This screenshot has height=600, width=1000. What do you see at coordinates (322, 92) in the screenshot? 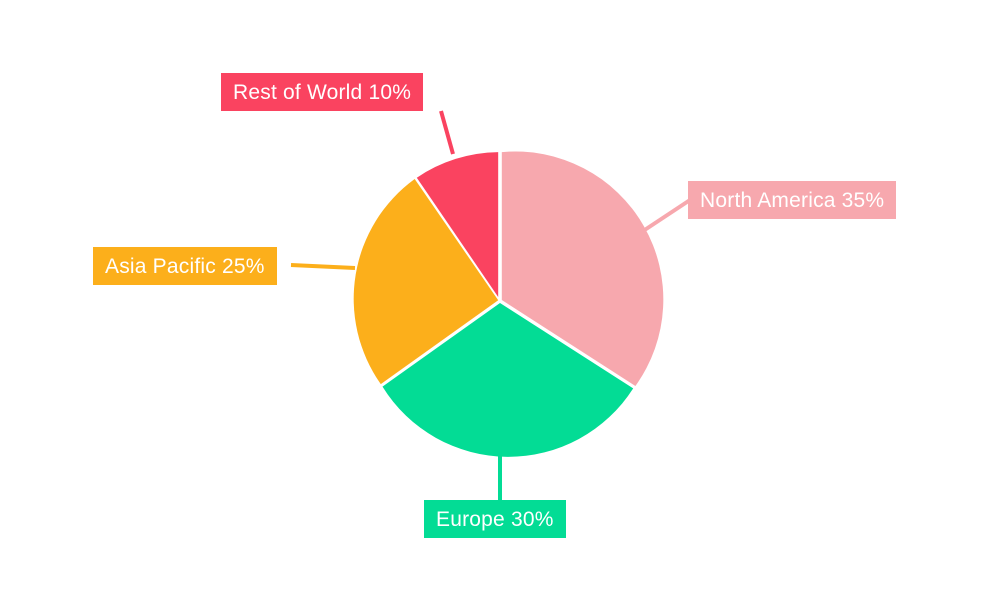
I see `pie-label-rest-of-world: Rest of World 10%` at bounding box center [322, 92].